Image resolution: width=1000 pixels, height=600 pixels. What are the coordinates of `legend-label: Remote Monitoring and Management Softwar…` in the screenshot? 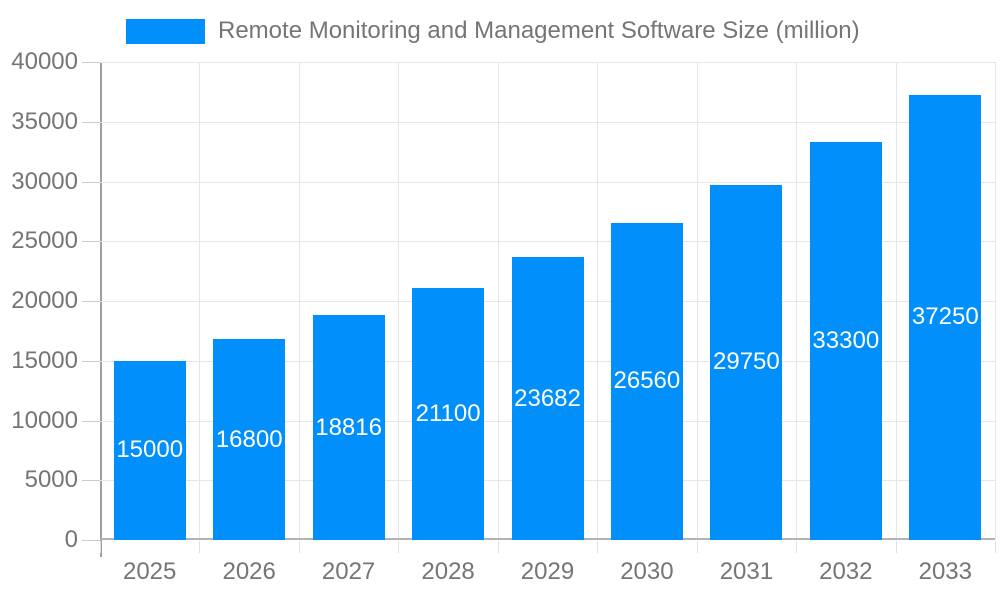 It's located at (539, 30).